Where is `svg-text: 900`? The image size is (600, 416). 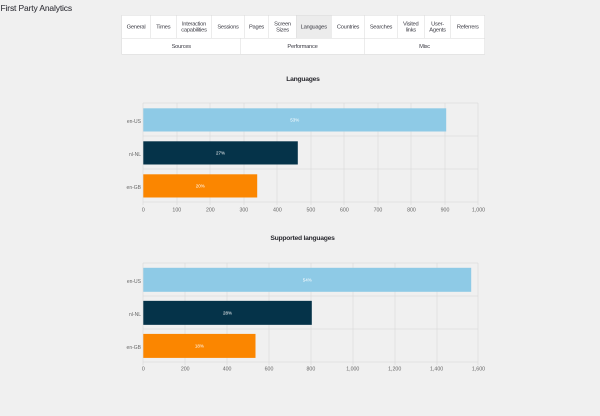 svg-text: 900 is located at coordinates (445, 211).